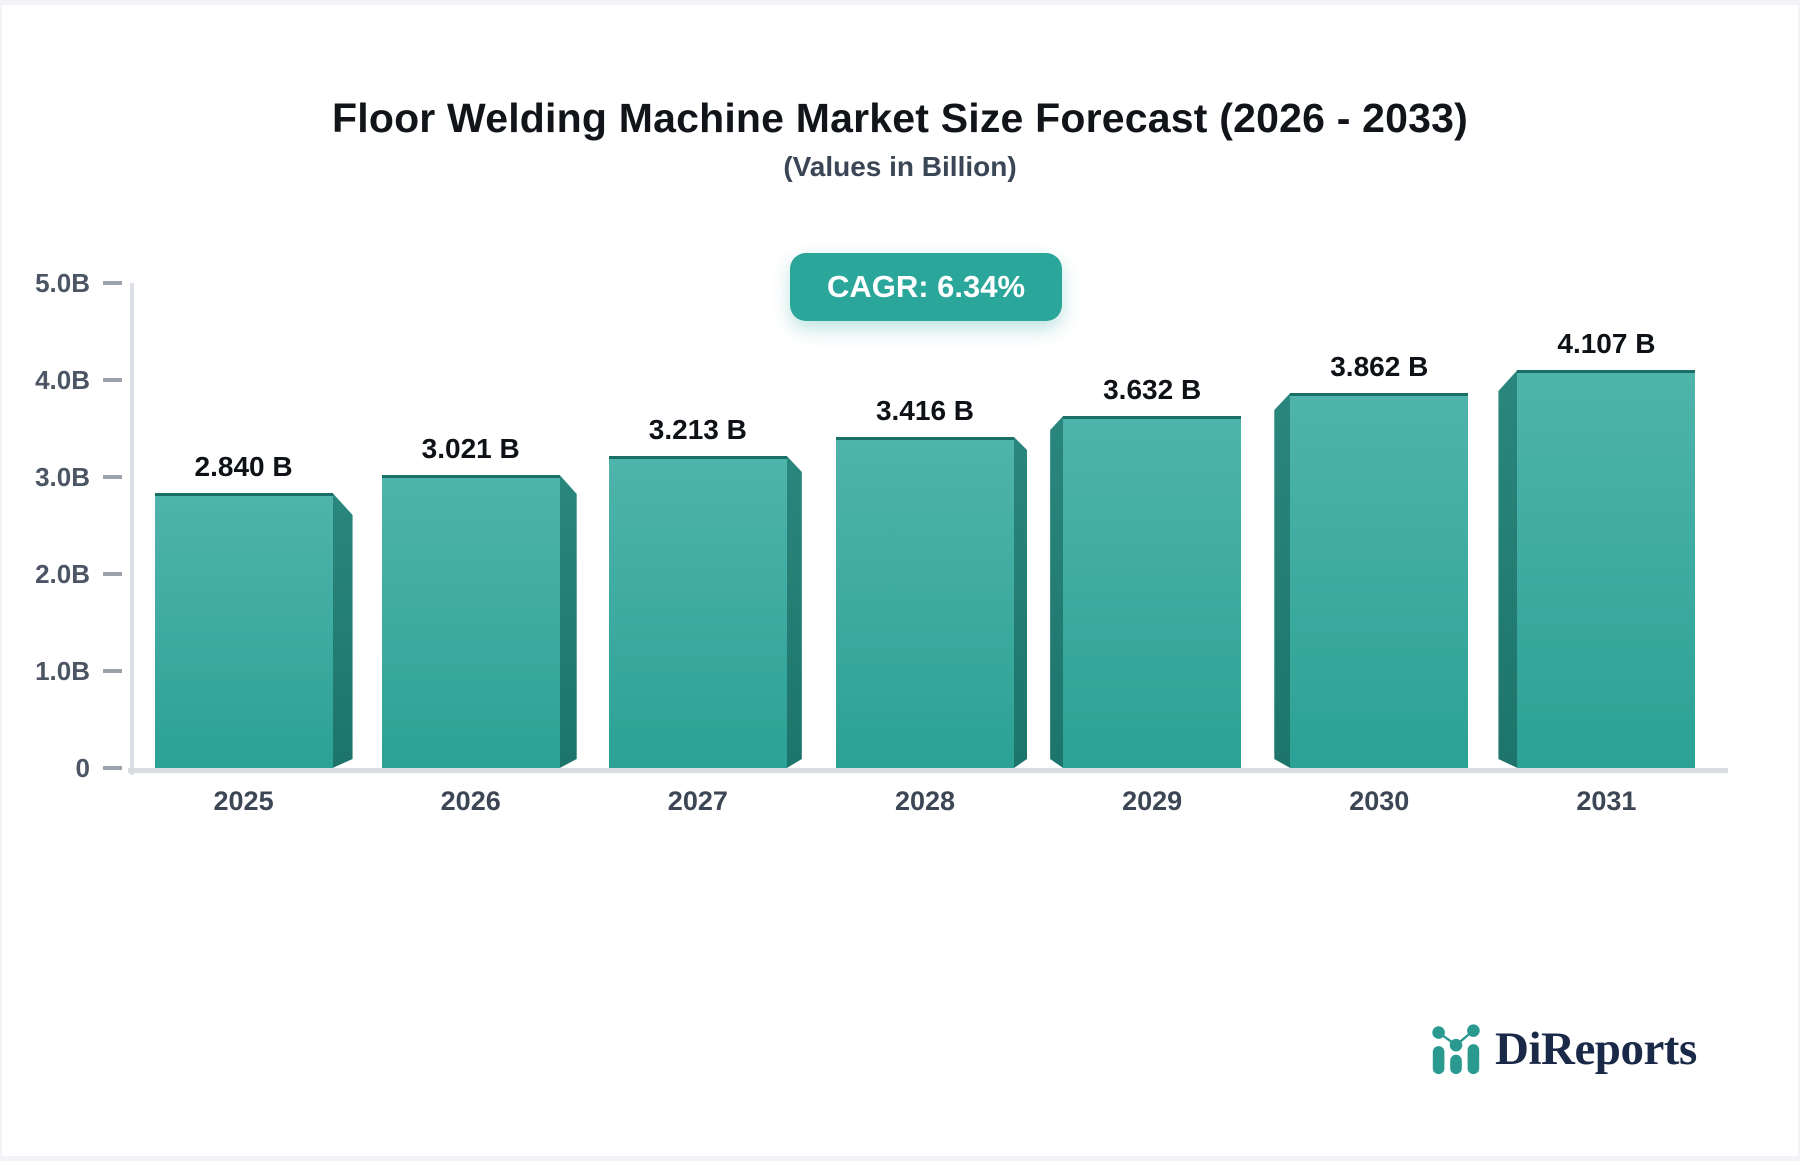 The width and height of the screenshot is (1800, 1161). What do you see at coordinates (925, 410) in the screenshot?
I see `bar-value-label: 3.416 B` at bounding box center [925, 410].